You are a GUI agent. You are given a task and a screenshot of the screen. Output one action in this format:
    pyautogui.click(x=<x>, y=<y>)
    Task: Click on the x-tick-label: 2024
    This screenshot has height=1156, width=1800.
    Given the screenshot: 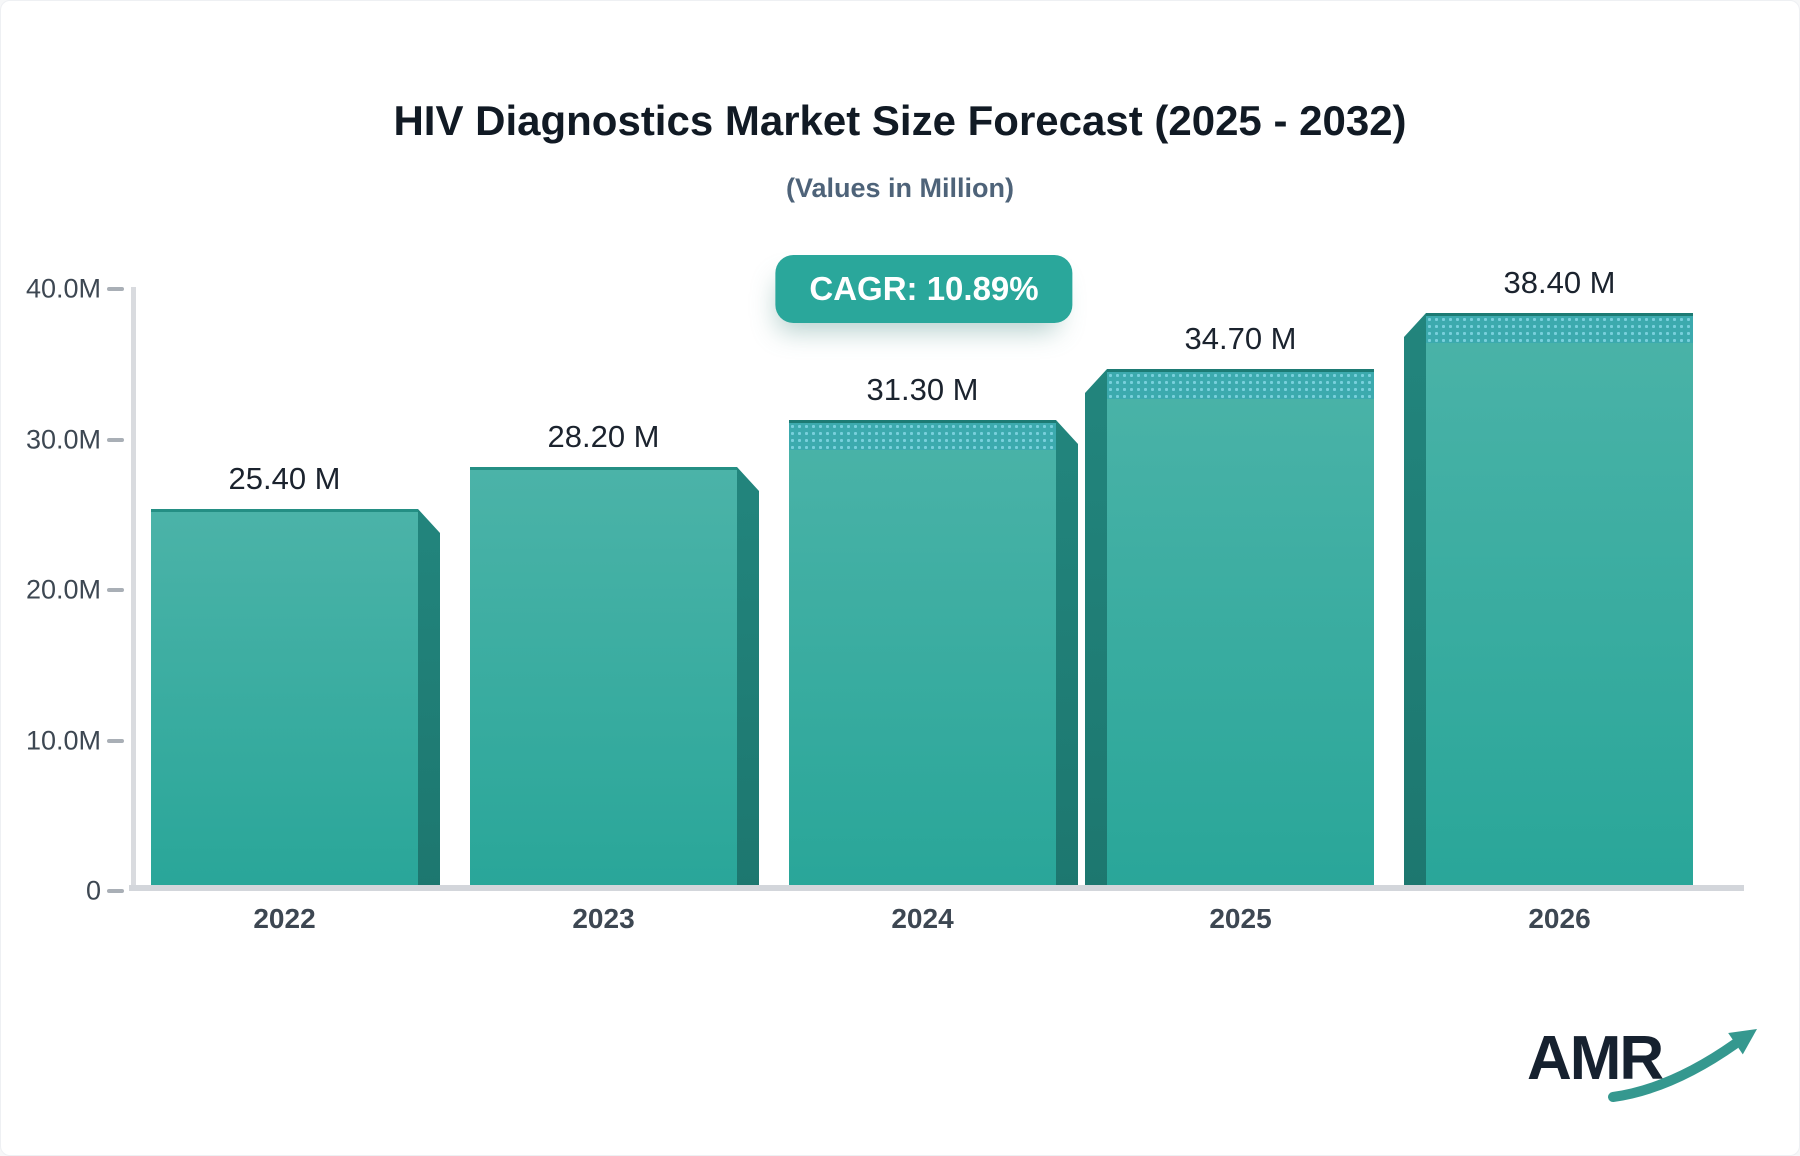 What is the action you would take?
    pyautogui.click(x=922, y=918)
    